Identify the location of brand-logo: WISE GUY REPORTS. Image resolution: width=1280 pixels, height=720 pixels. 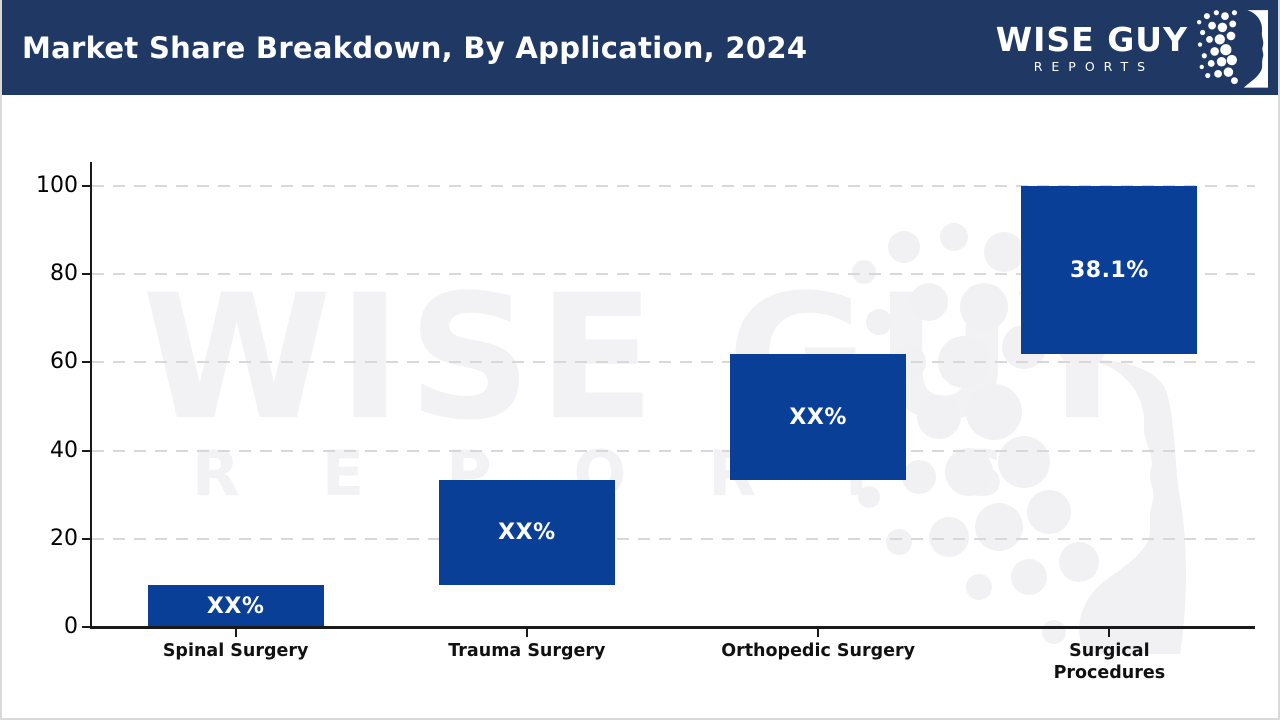
(1132, 48).